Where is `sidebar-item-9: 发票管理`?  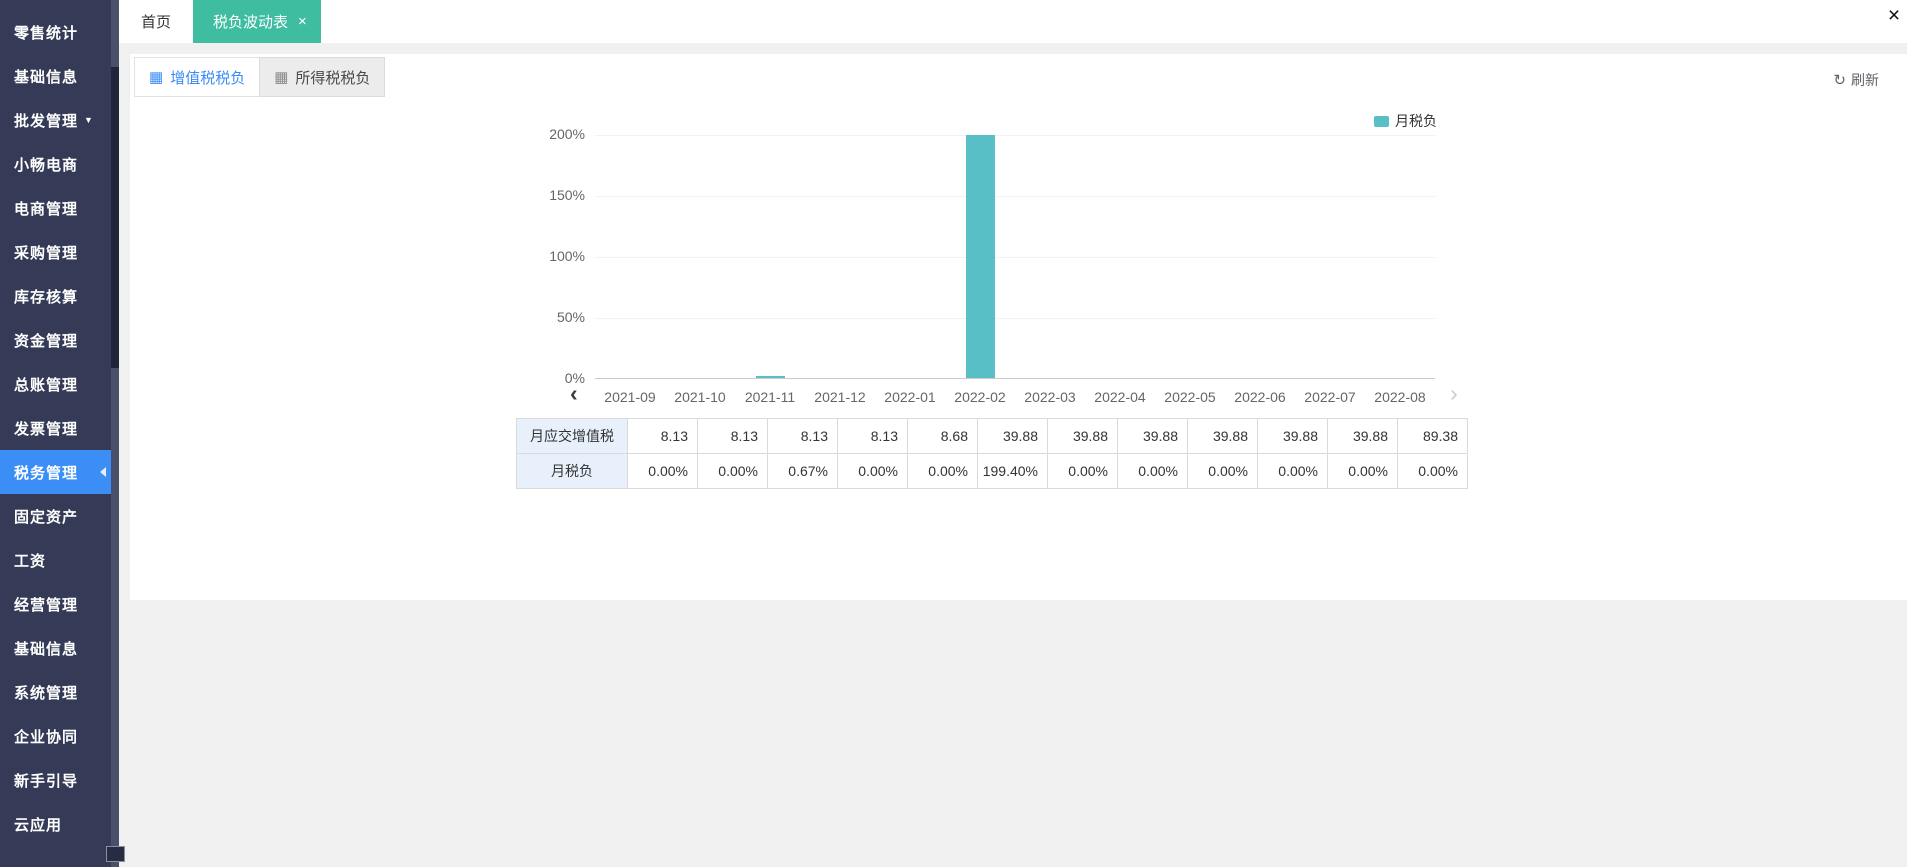
sidebar-item-9: 发票管理 is located at coordinates (55, 428).